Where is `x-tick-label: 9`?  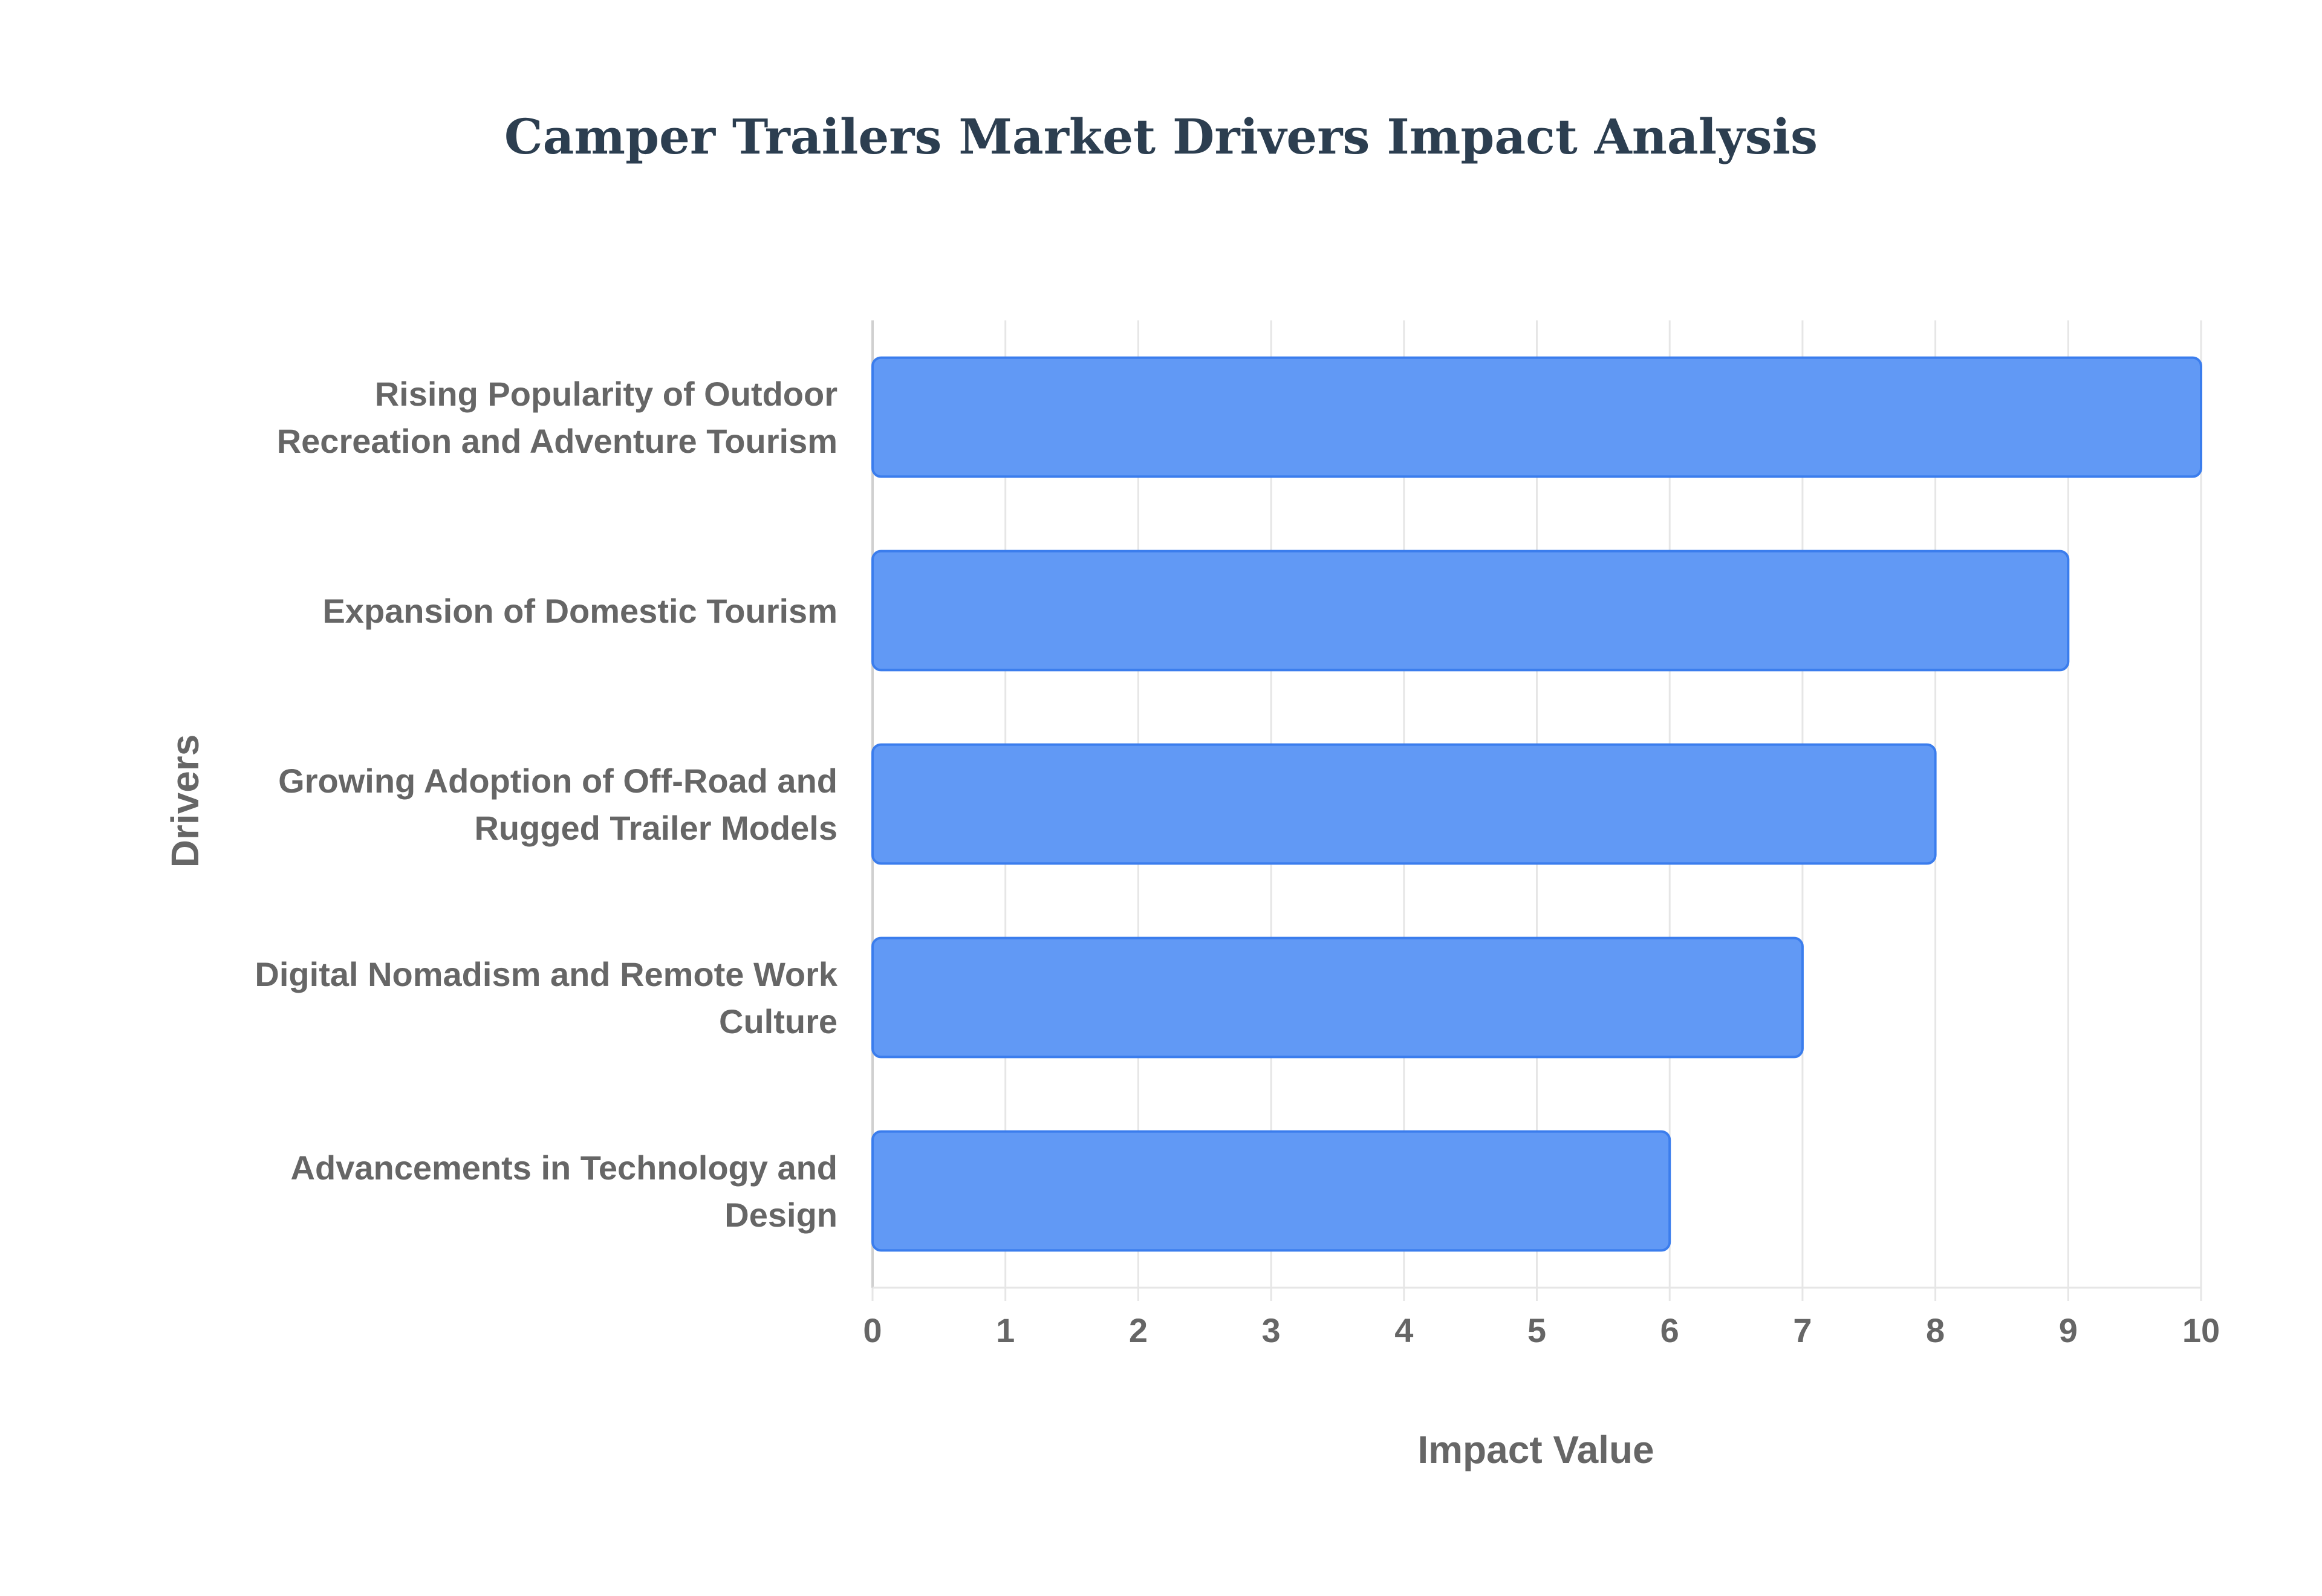 x-tick-label: 9 is located at coordinates (2068, 1330).